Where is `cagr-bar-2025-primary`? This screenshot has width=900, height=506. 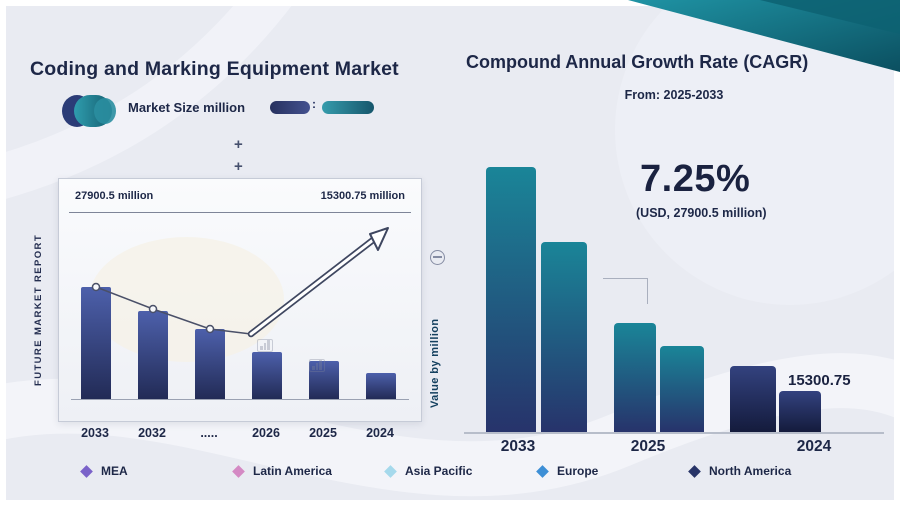
cagr-bar-2025-primary is located at coordinates (635, 377).